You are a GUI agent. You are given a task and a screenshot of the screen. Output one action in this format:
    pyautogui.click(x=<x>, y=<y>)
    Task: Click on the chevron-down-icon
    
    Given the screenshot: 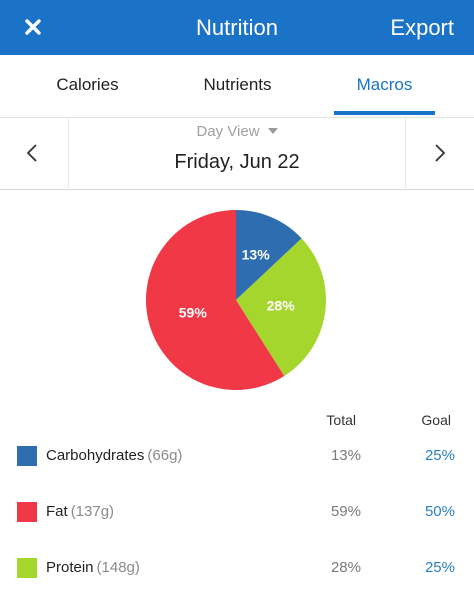 What is the action you would take?
    pyautogui.click(x=272, y=131)
    